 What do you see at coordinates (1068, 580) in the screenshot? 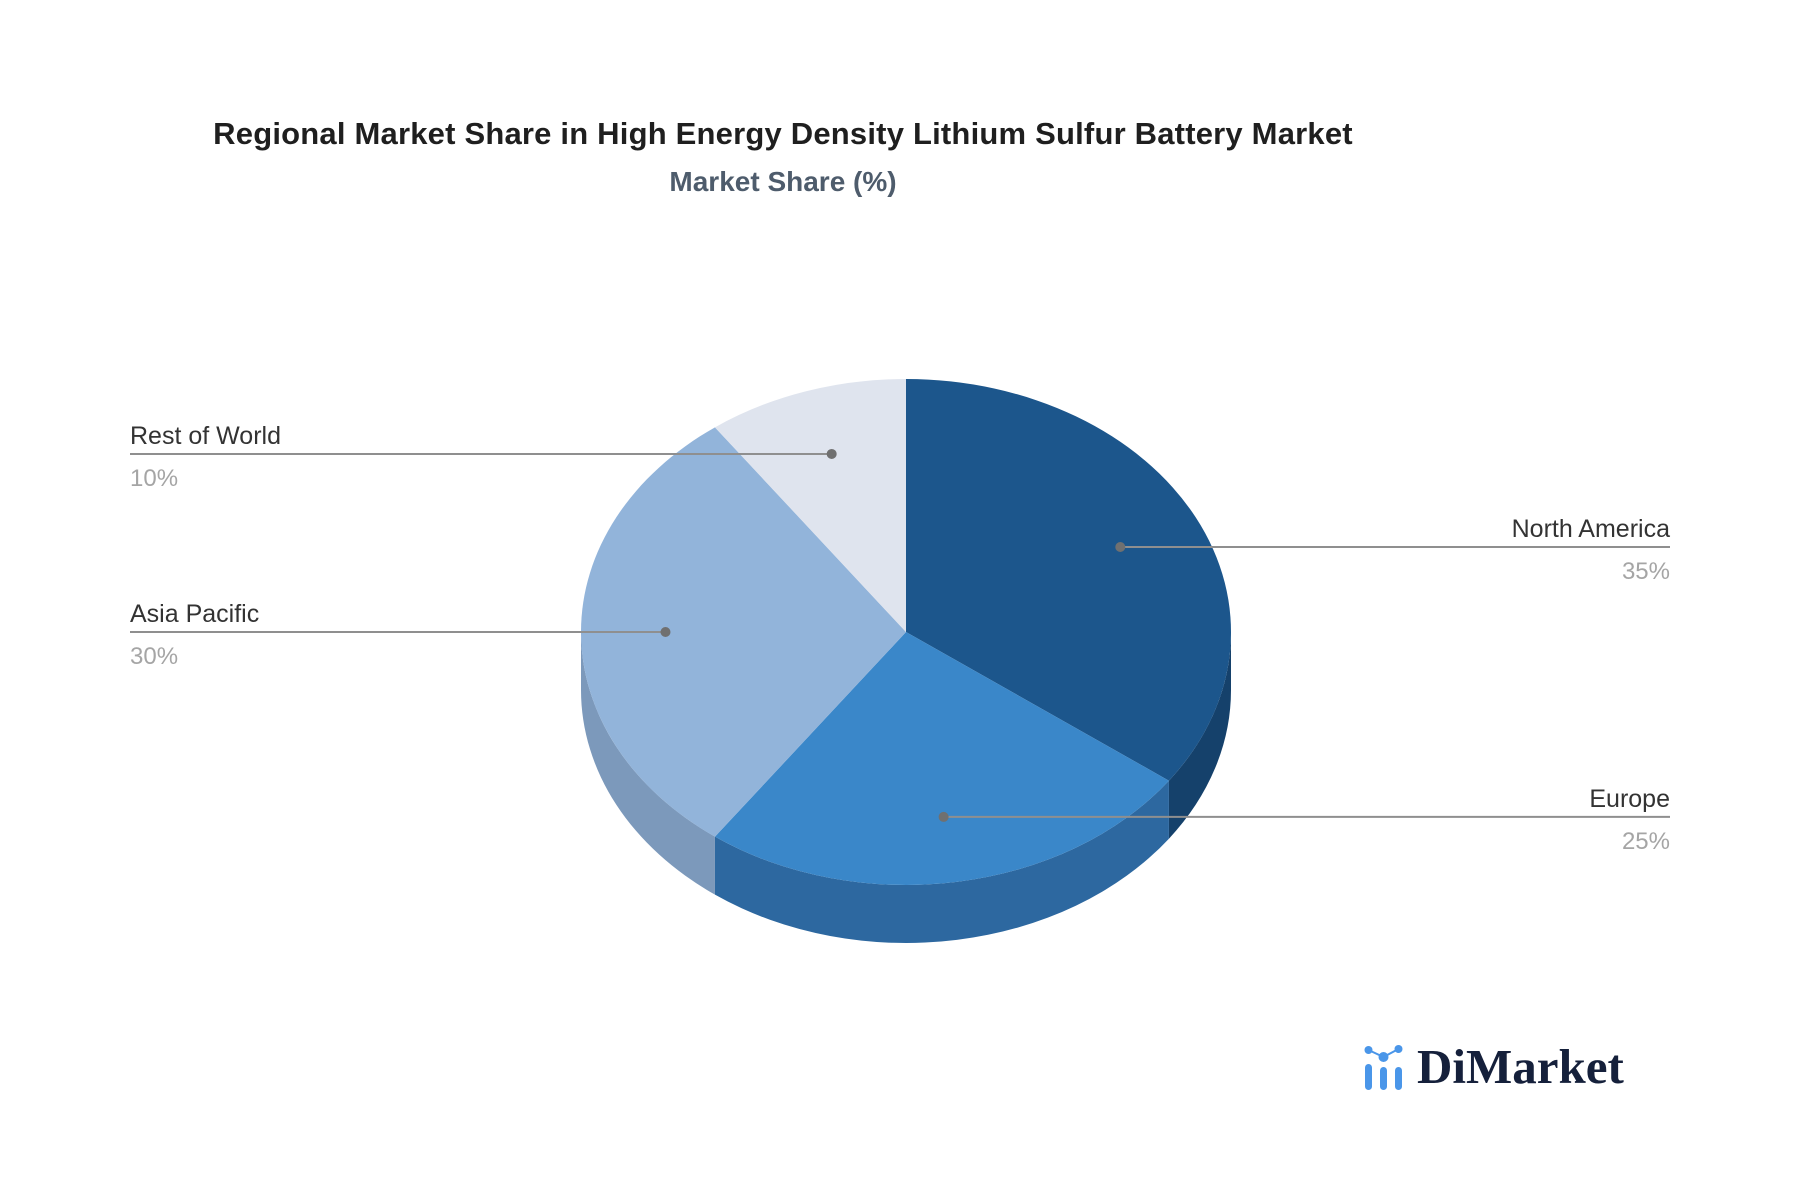
I see `pie-slice-north-america` at bounding box center [1068, 580].